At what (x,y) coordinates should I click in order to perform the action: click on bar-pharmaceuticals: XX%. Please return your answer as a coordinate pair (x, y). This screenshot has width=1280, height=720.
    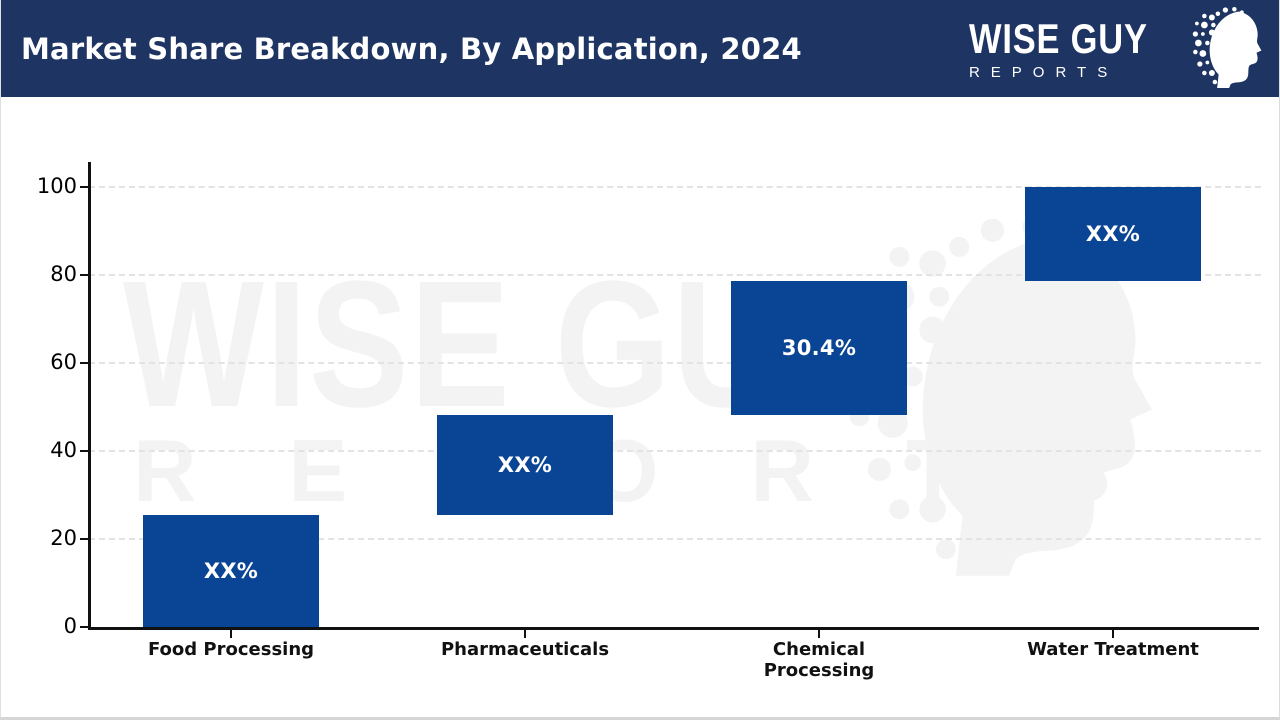
    Looking at the image, I should click on (525, 465).